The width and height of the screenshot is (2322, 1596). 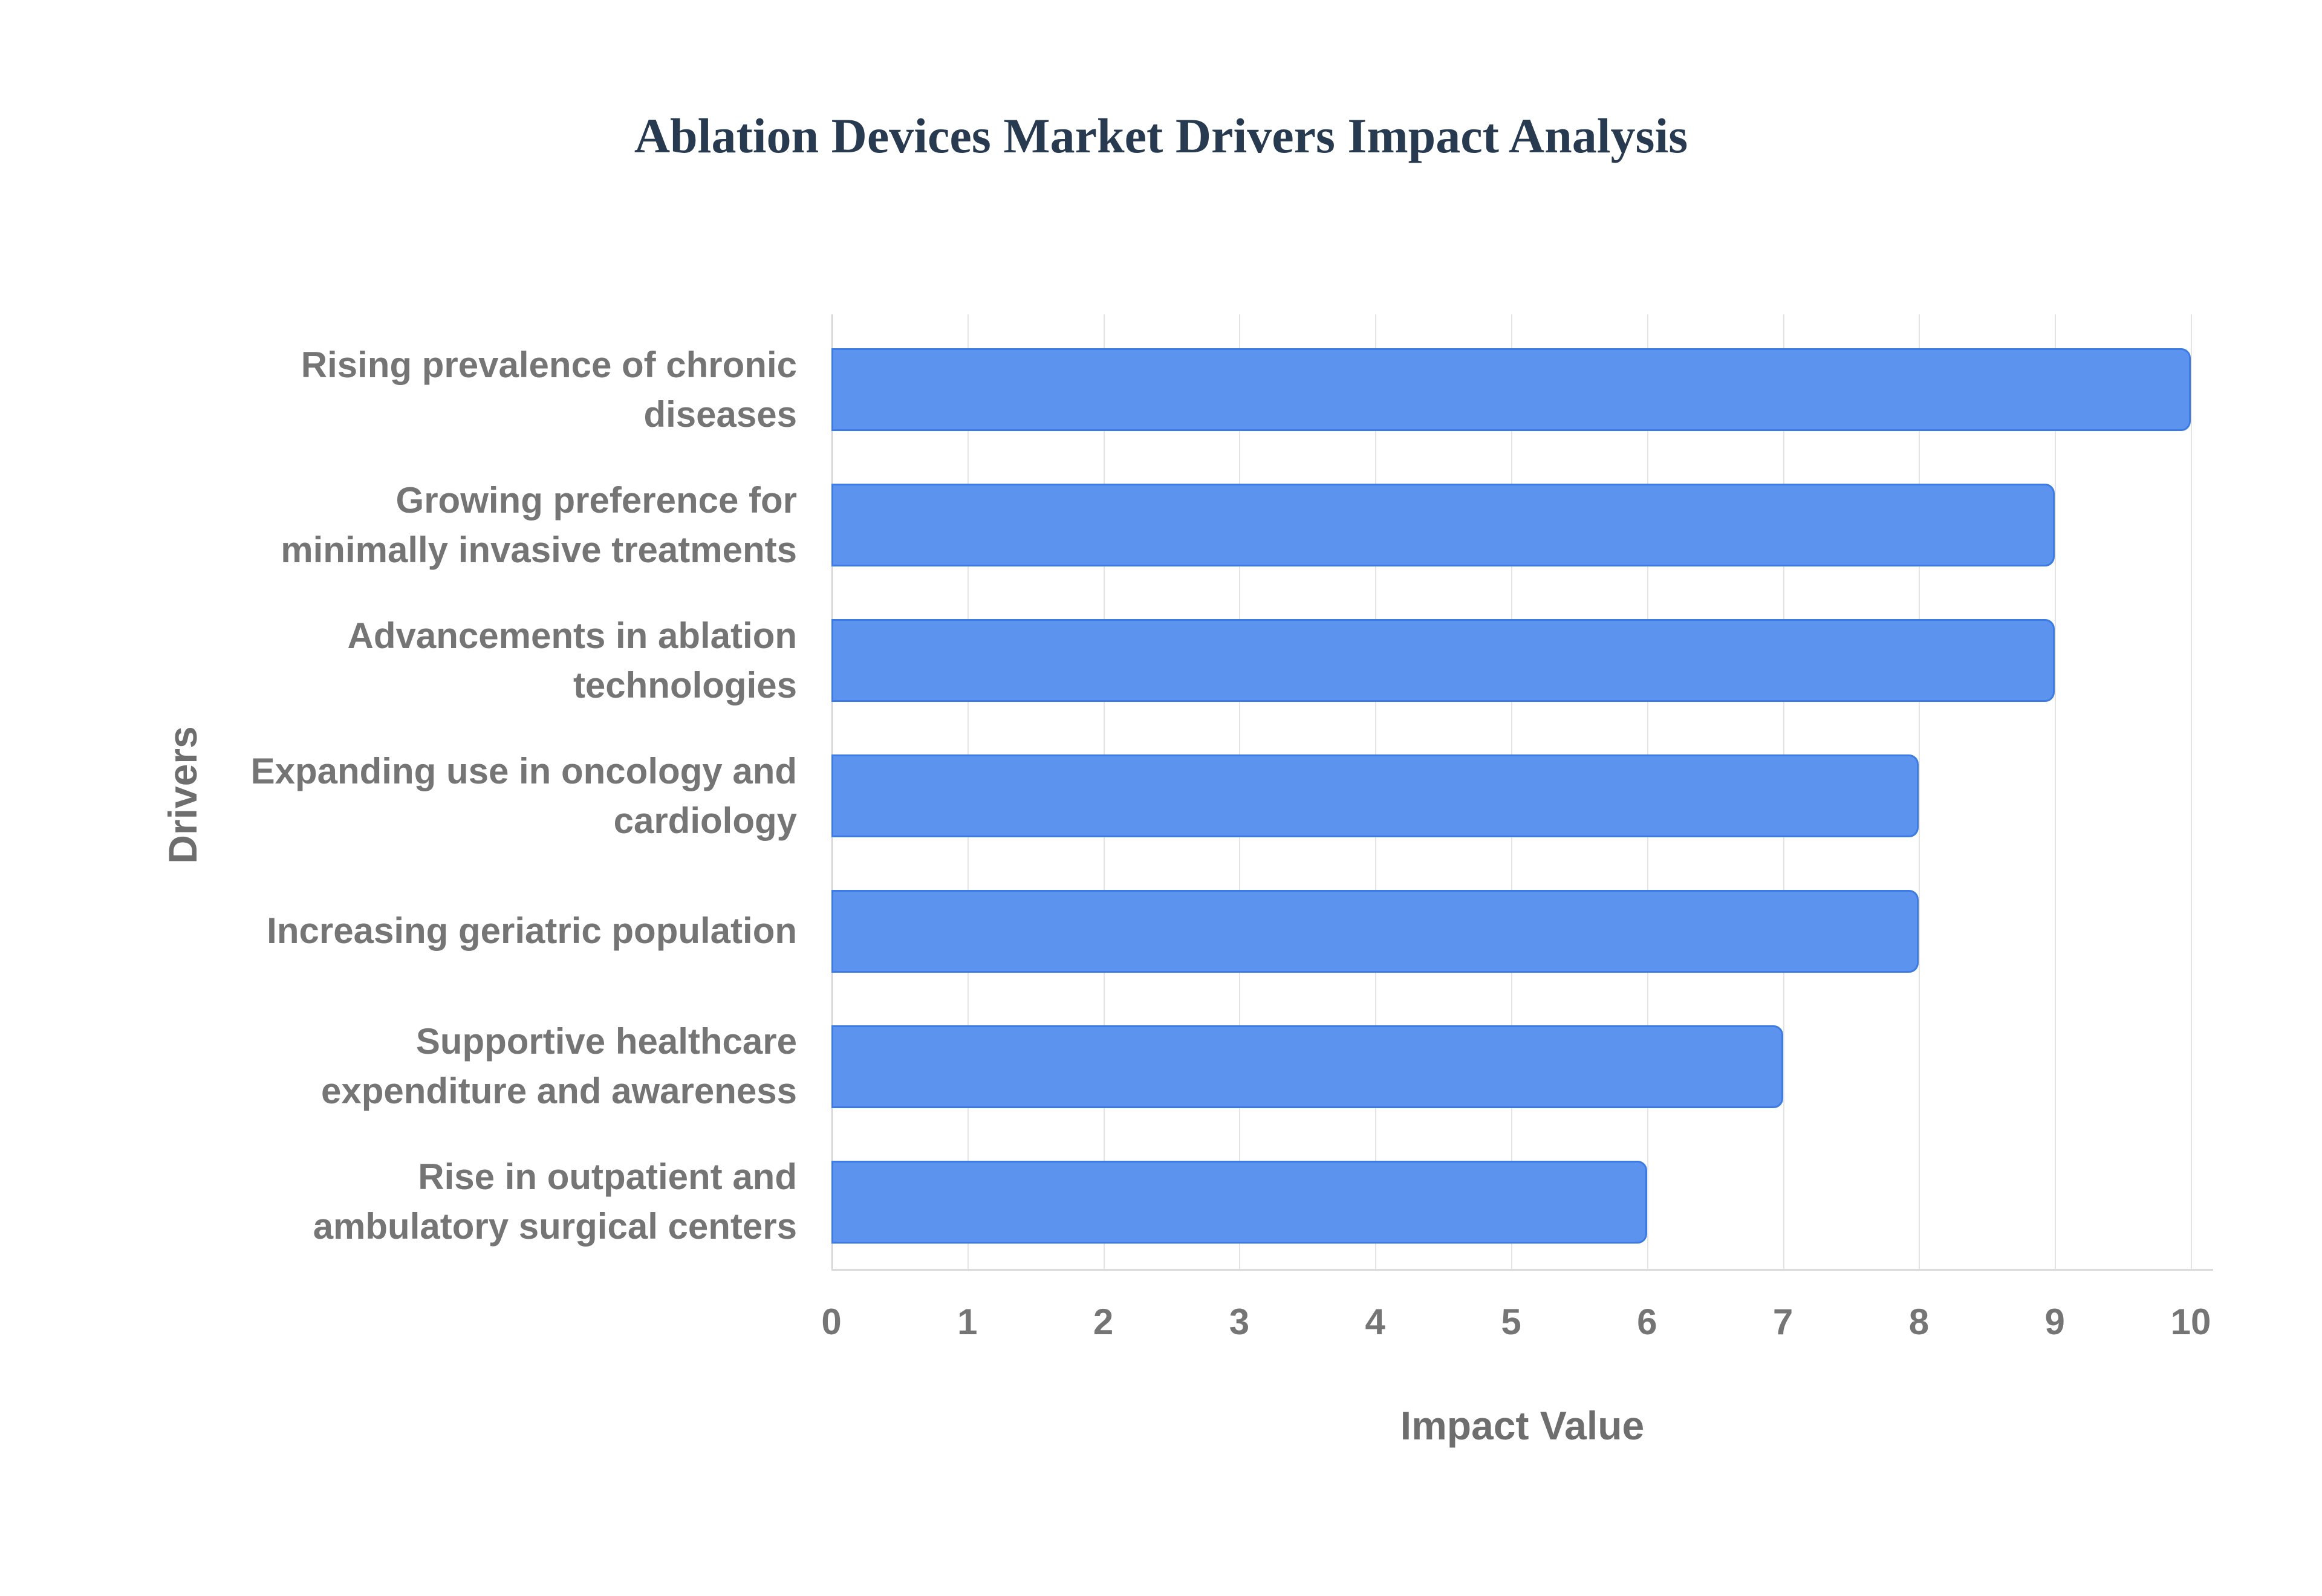 What do you see at coordinates (1919, 1322) in the screenshot?
I see `x-tick-label-8: 8` at bounding box center [1919, 1322].